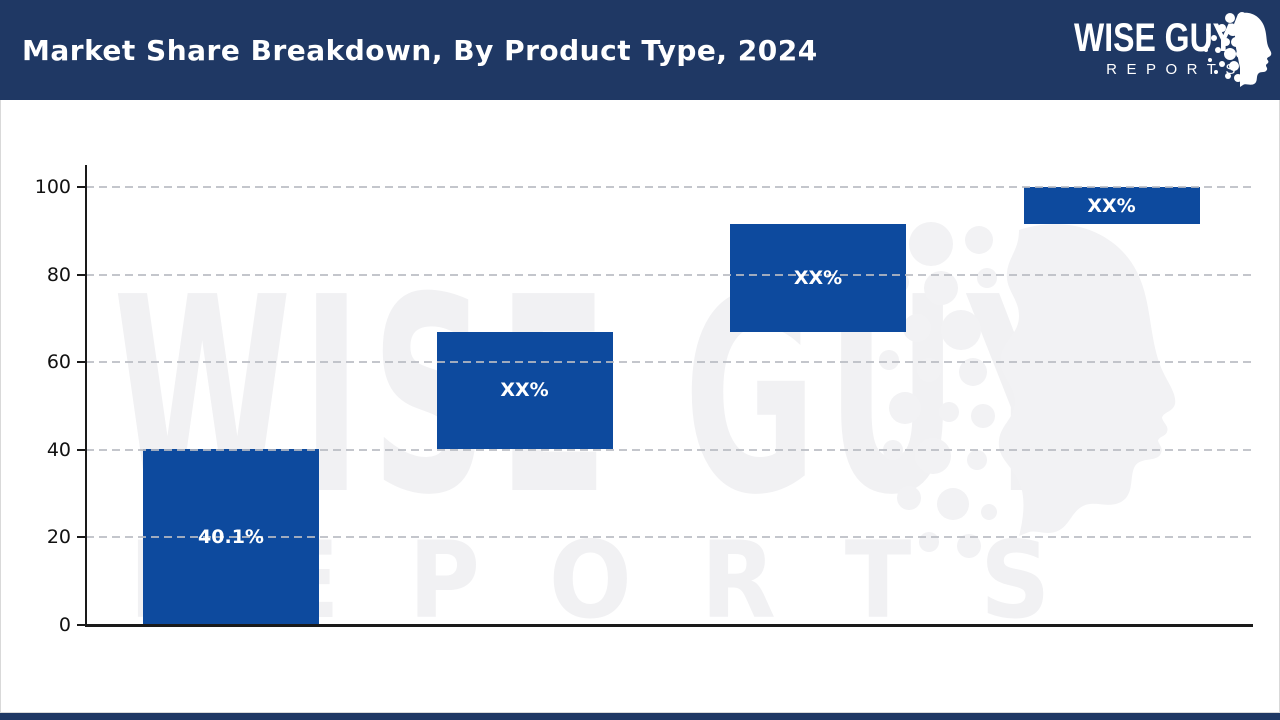 The width and height of the screenshot is (1280, 720). I want to click on y-tick-label-80: 80, so click(58, 274).